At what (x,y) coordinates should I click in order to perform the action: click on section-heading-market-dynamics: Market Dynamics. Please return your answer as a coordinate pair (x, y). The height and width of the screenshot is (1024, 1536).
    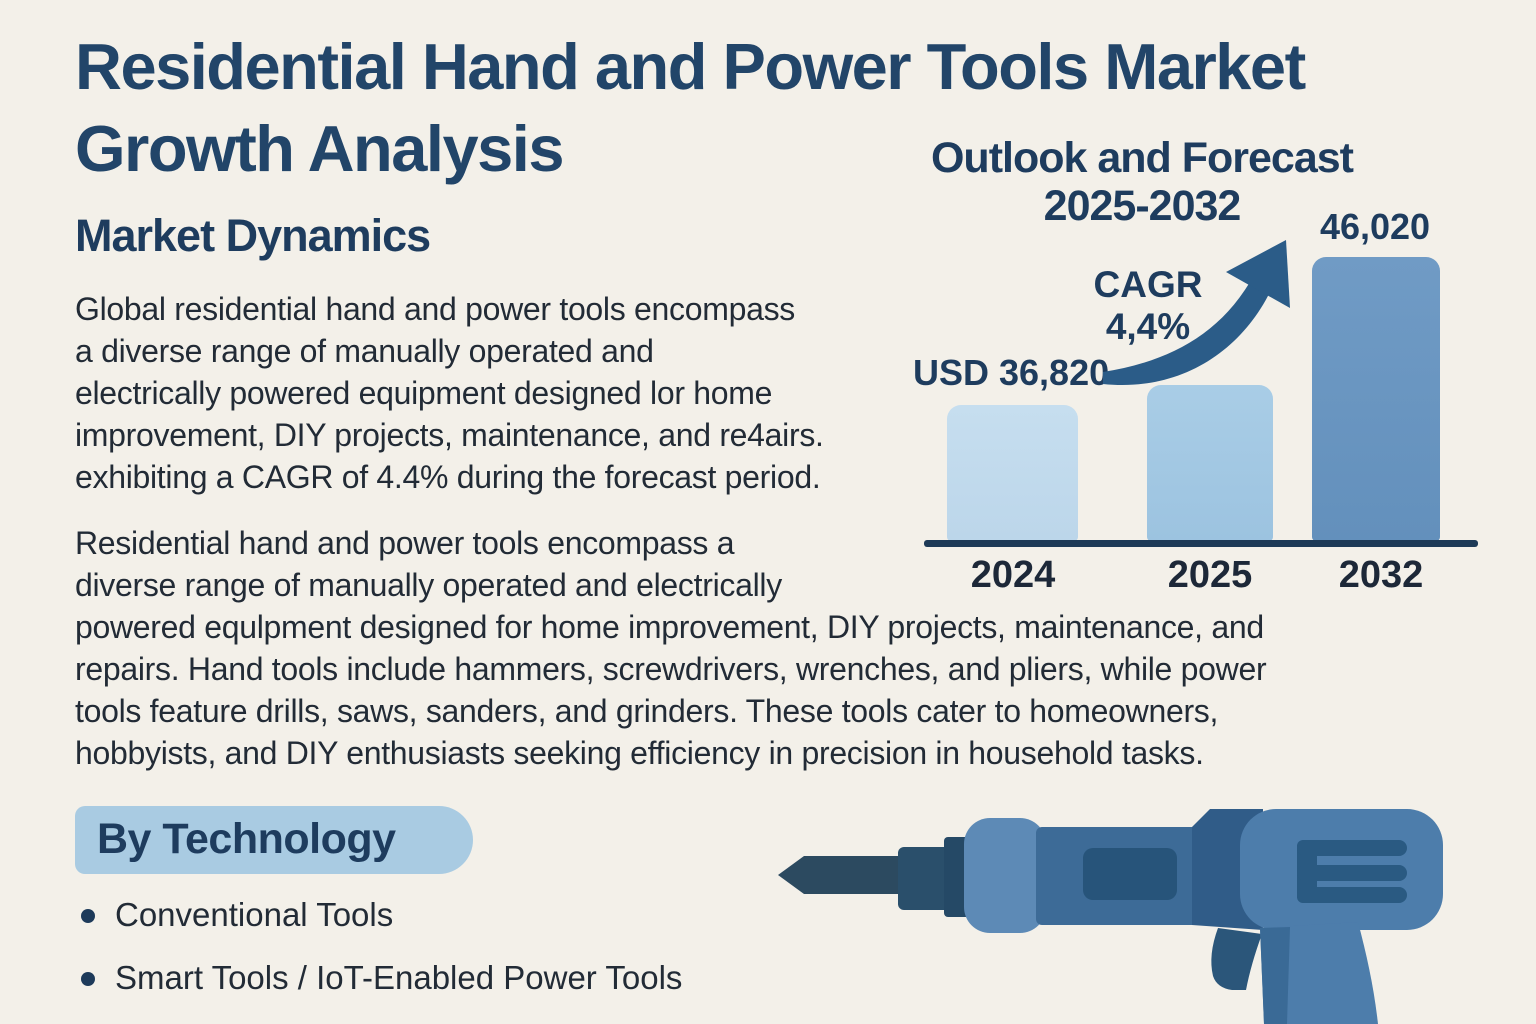
    Looking at the image, I should click on (253, 235).